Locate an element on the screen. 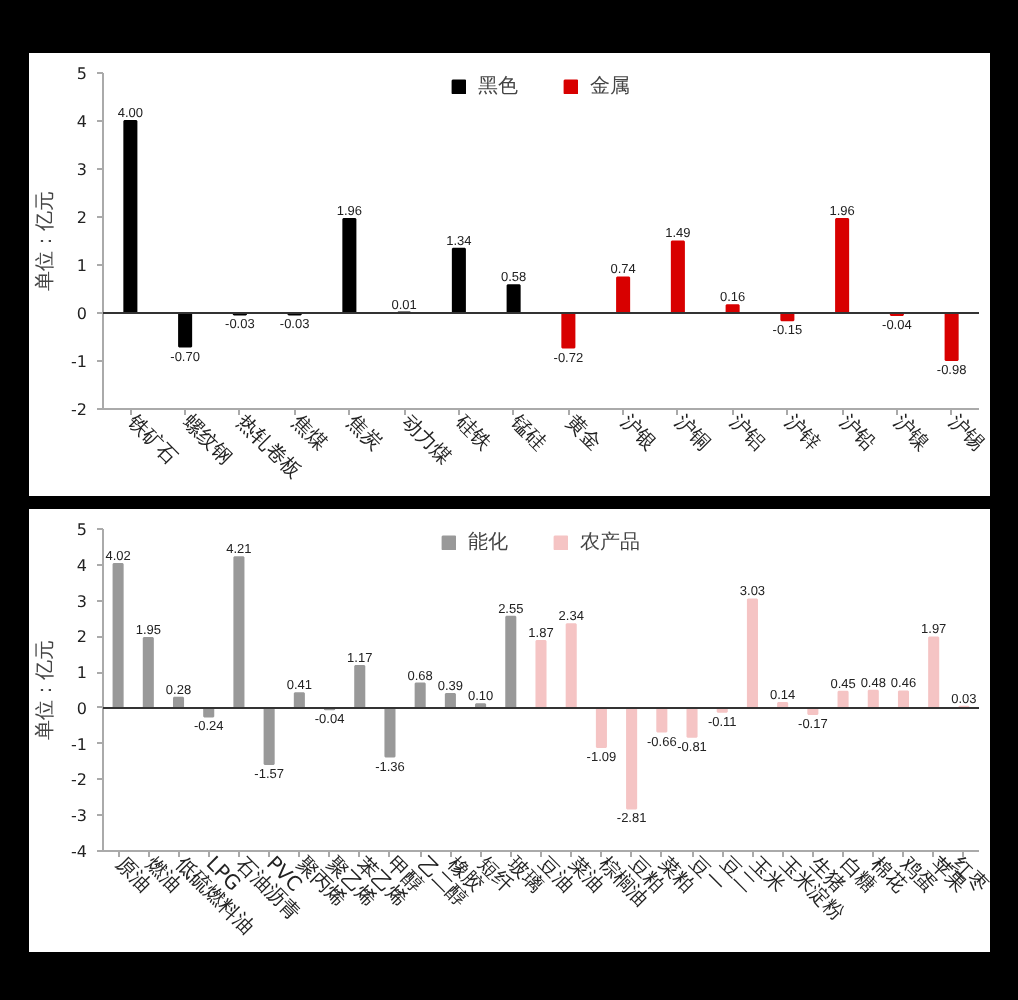 The width and height of the screenshot is (1018, 1000). legend-label: 金属 is located at coordinates (610, 87).